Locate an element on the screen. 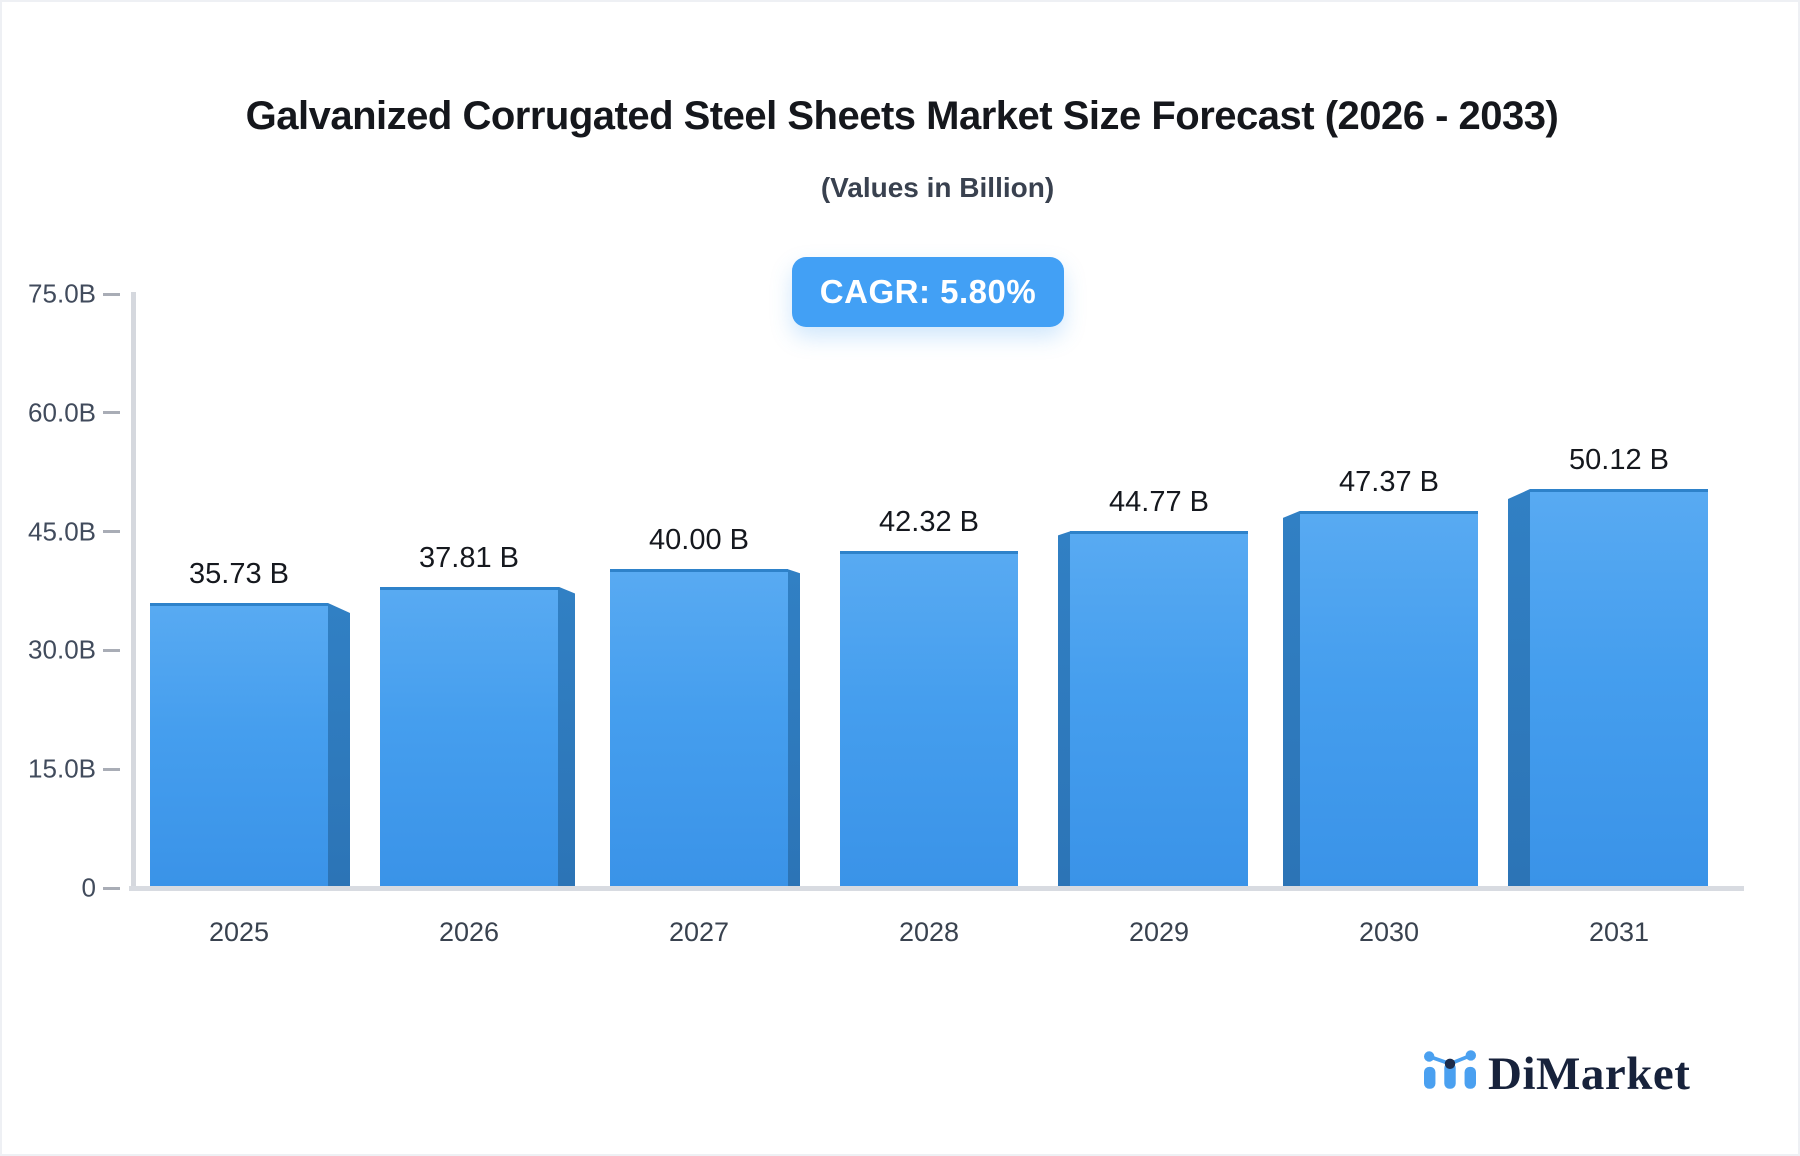 Image resolution: width=1800 pixels, height=1156 pixels. bar-value-label: 47.37 B is located at coordinates (1389, 481).